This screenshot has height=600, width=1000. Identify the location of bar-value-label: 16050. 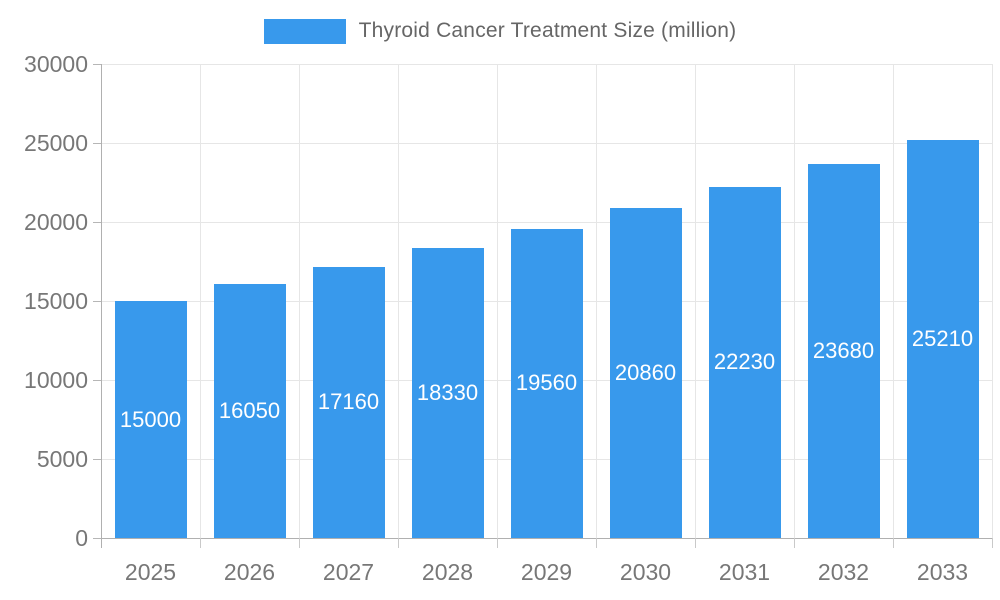
(249, 411).